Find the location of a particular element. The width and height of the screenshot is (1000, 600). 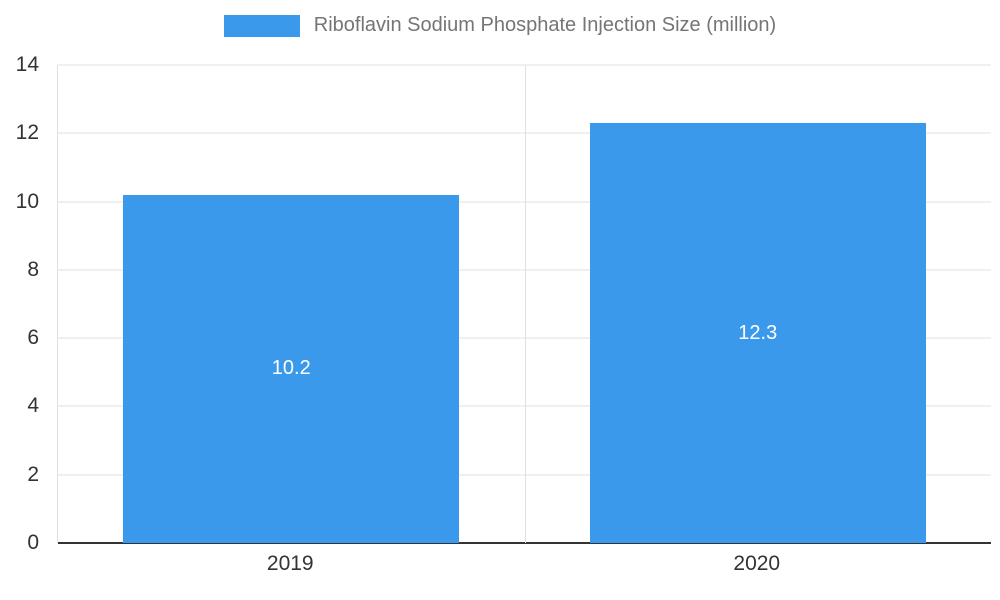

legend-swatch is located at coordinates (261, 25).